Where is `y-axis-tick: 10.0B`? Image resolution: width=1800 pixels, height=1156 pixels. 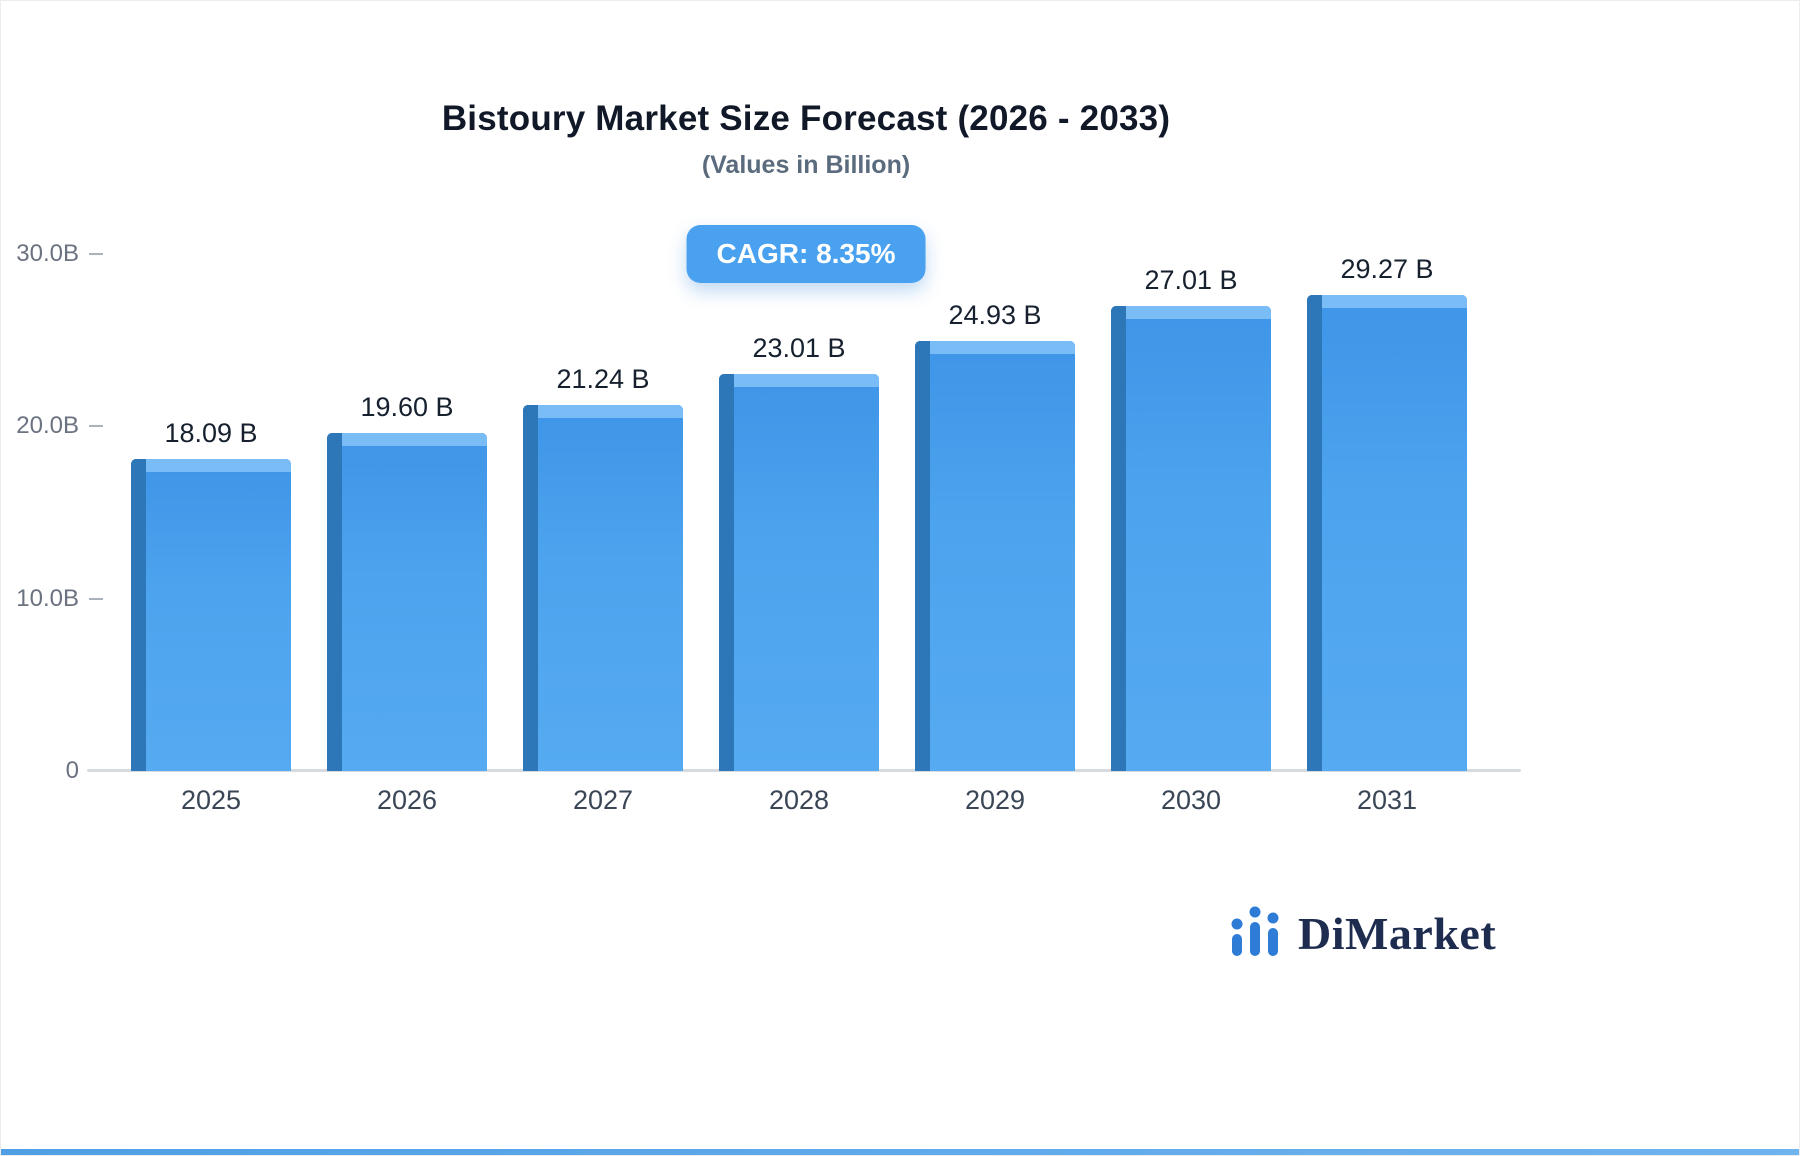
y-axis-tick: 10.0B is located at coordinates (59, 599).